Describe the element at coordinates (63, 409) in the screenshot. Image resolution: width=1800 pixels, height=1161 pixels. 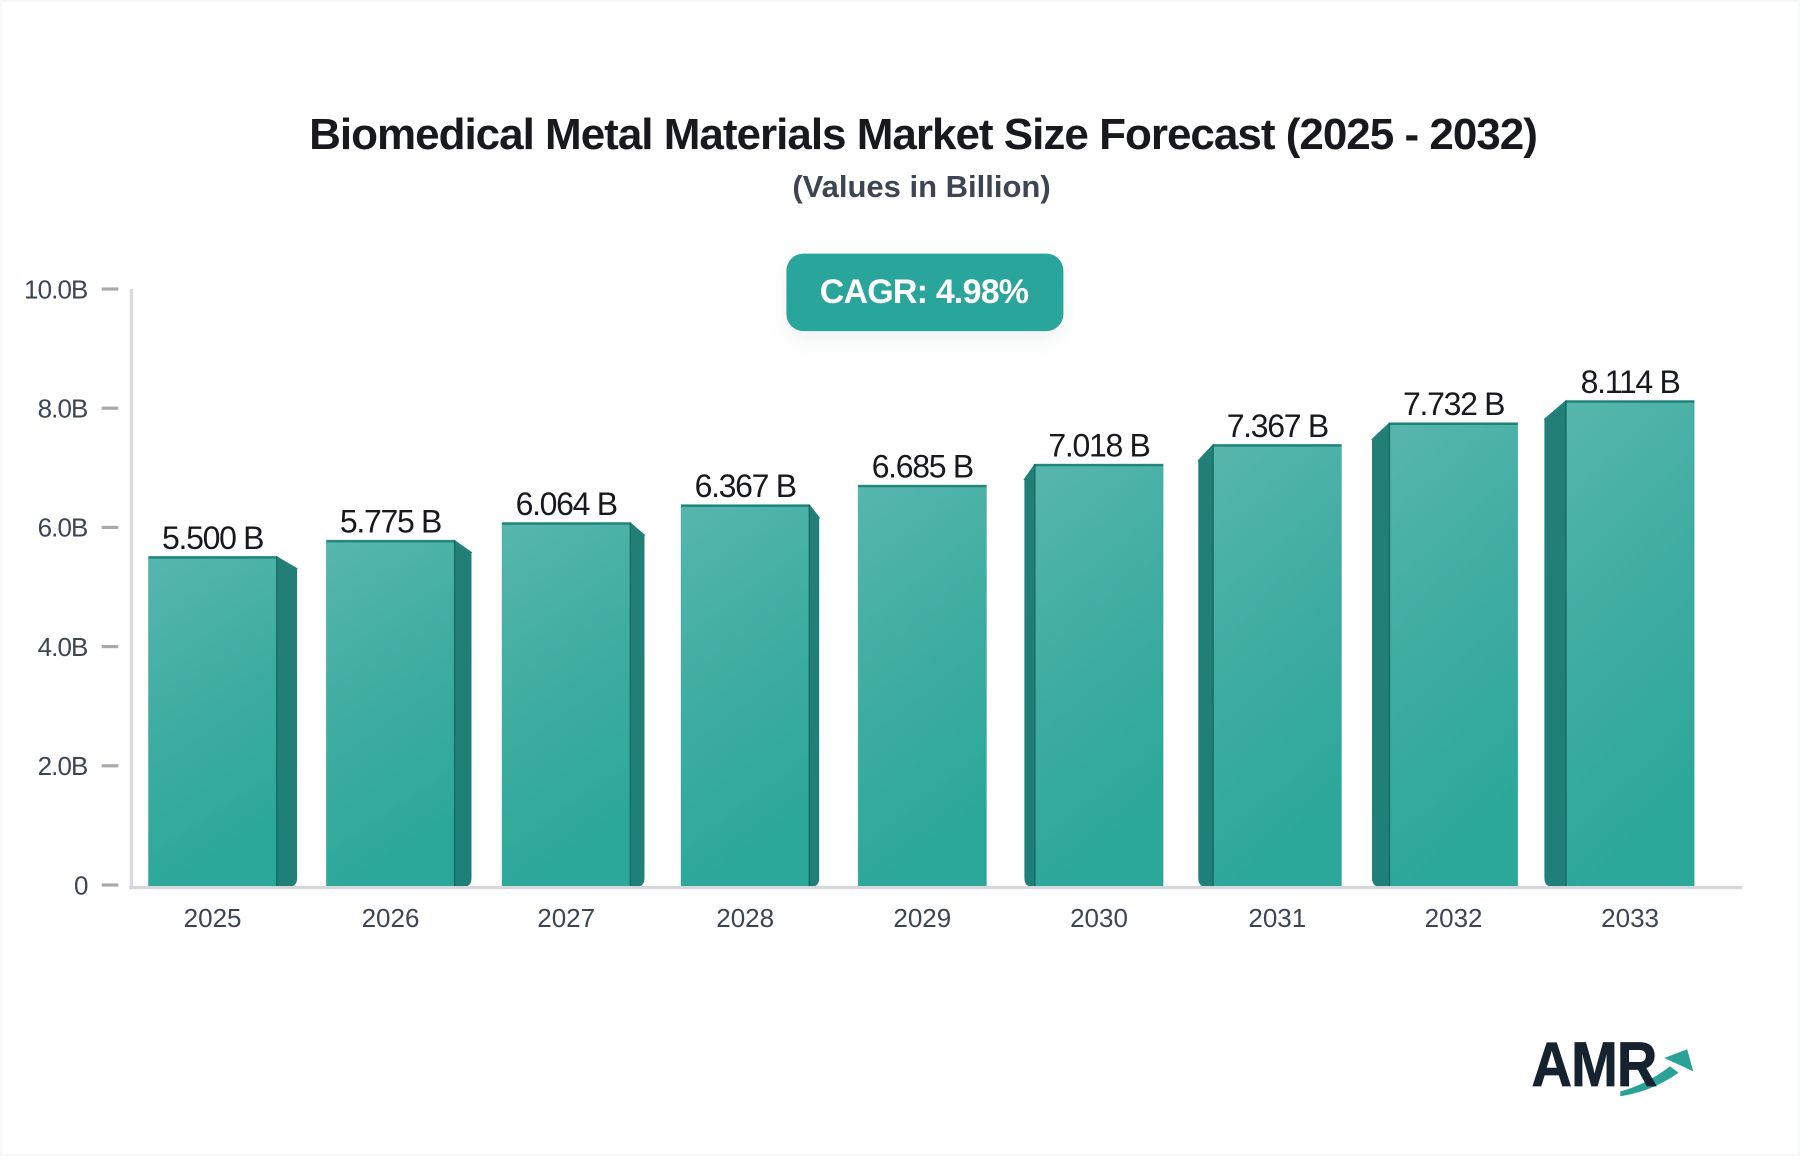
I see `svg-text: 8.0B` at that location.